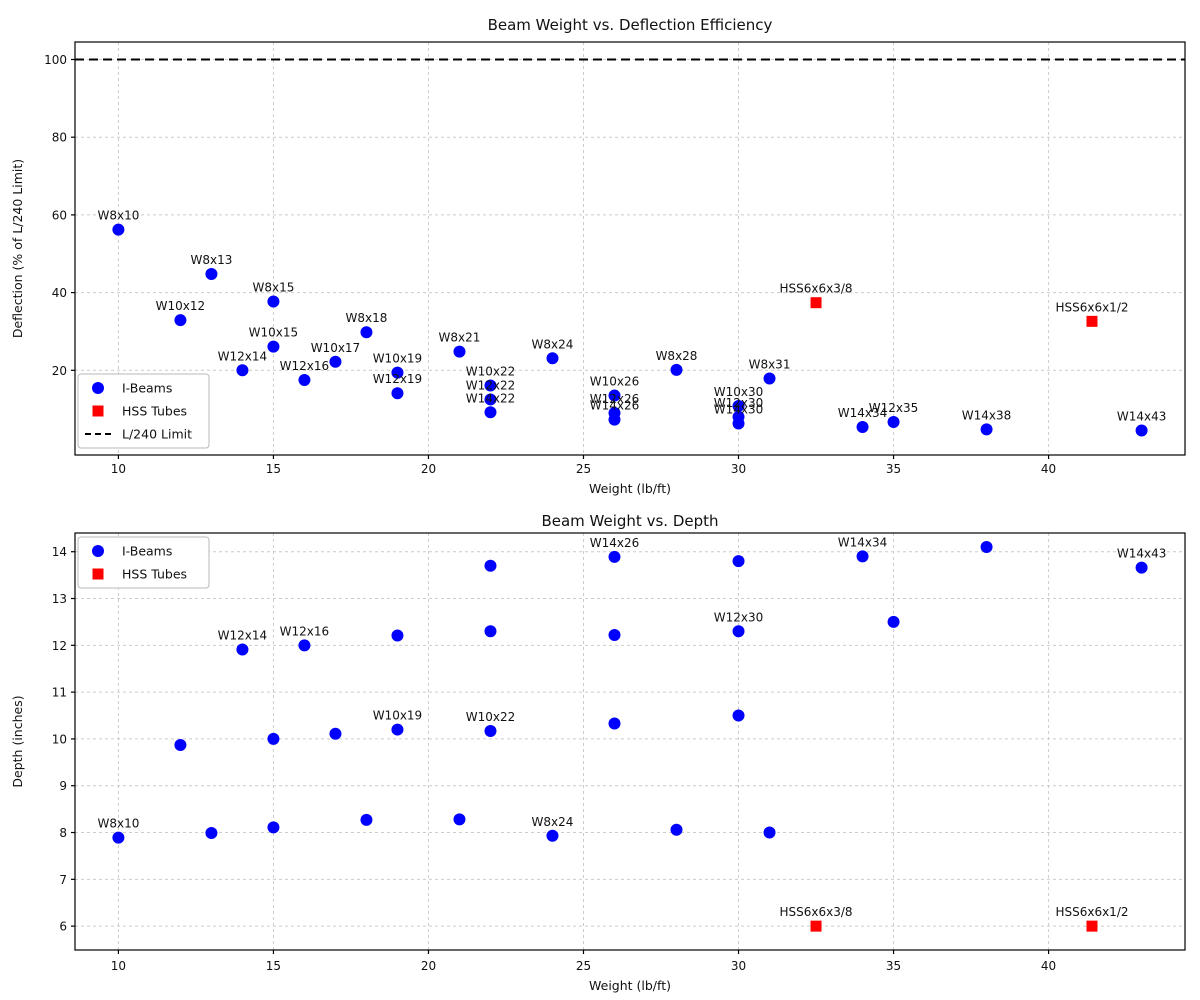 This screenshot has width=1200, height=1000. Describe the element at coordinates (181, 306) in the screenshot. I see `point-label: W10x12` at that location.